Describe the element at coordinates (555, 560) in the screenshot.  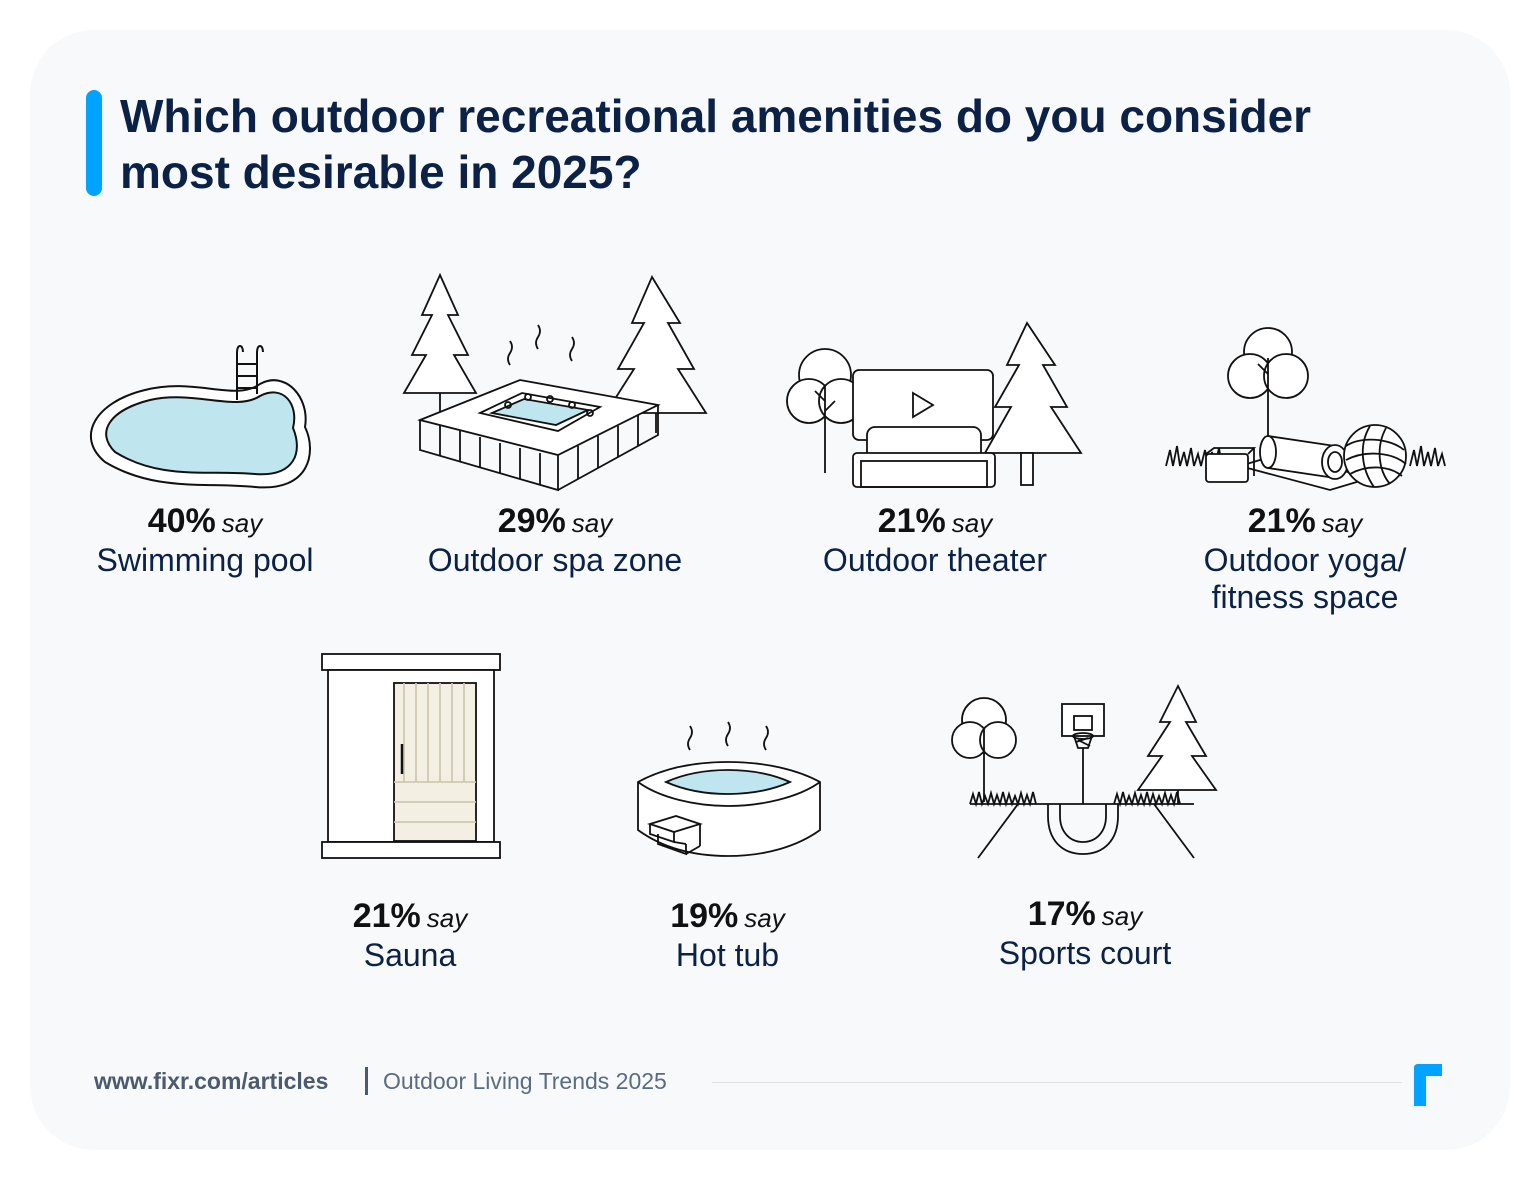
I see `category-label: Outdoor spa zone` at that location.